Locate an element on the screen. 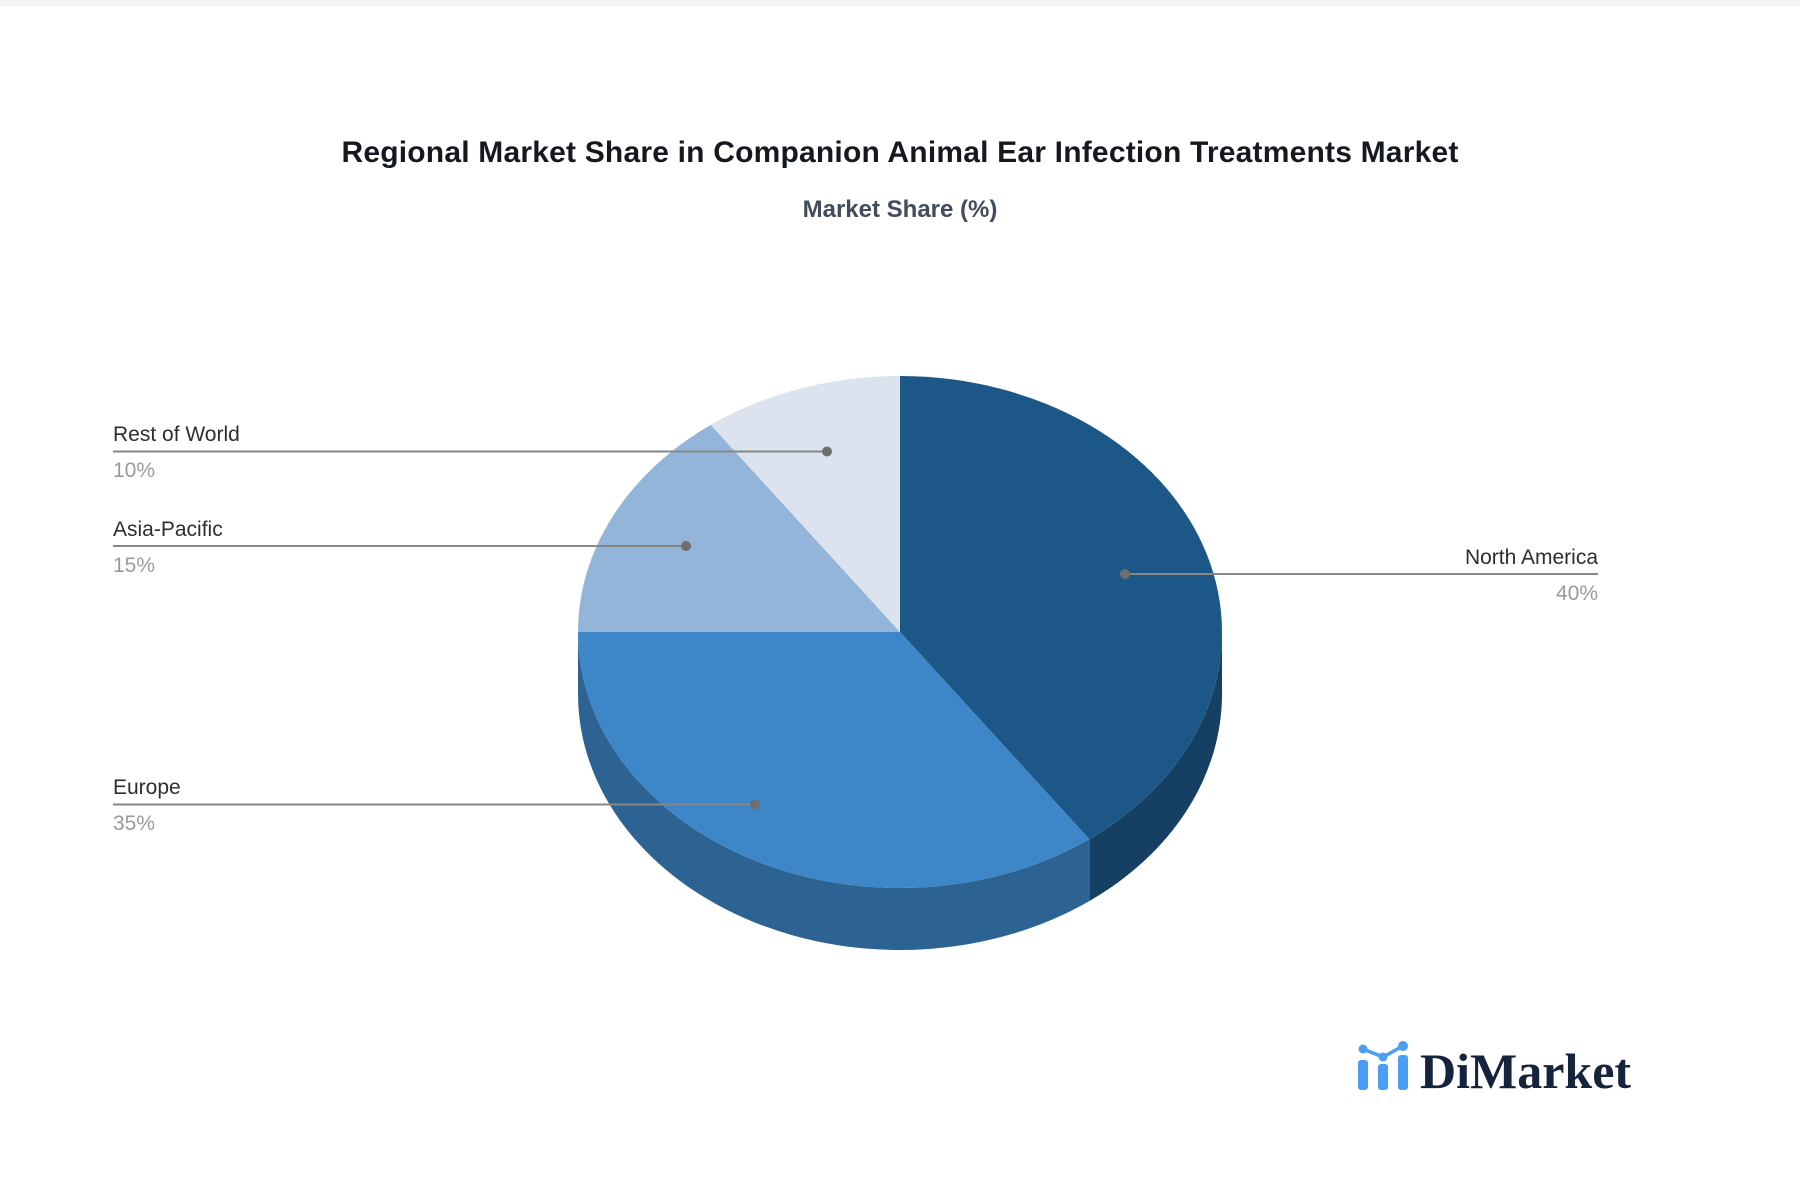 Image resolution: width=1800 pixels, height=1196 pixels. brand-name: DiMarket is located at coordinates (1526, 1071).